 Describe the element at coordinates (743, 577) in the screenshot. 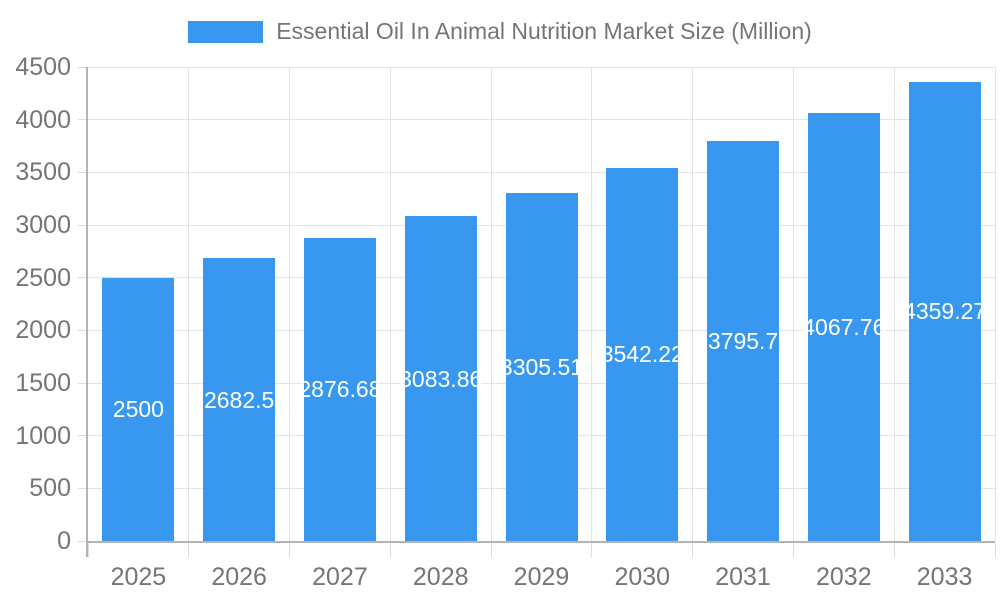

I see `x-axis-label: 2031` at that location.